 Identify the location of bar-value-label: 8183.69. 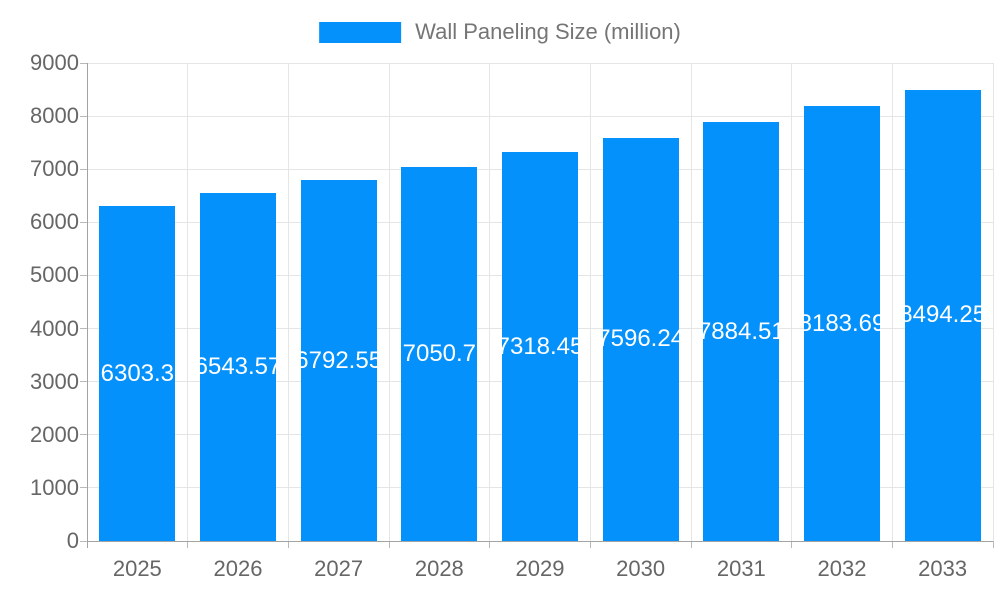
(842, 323).